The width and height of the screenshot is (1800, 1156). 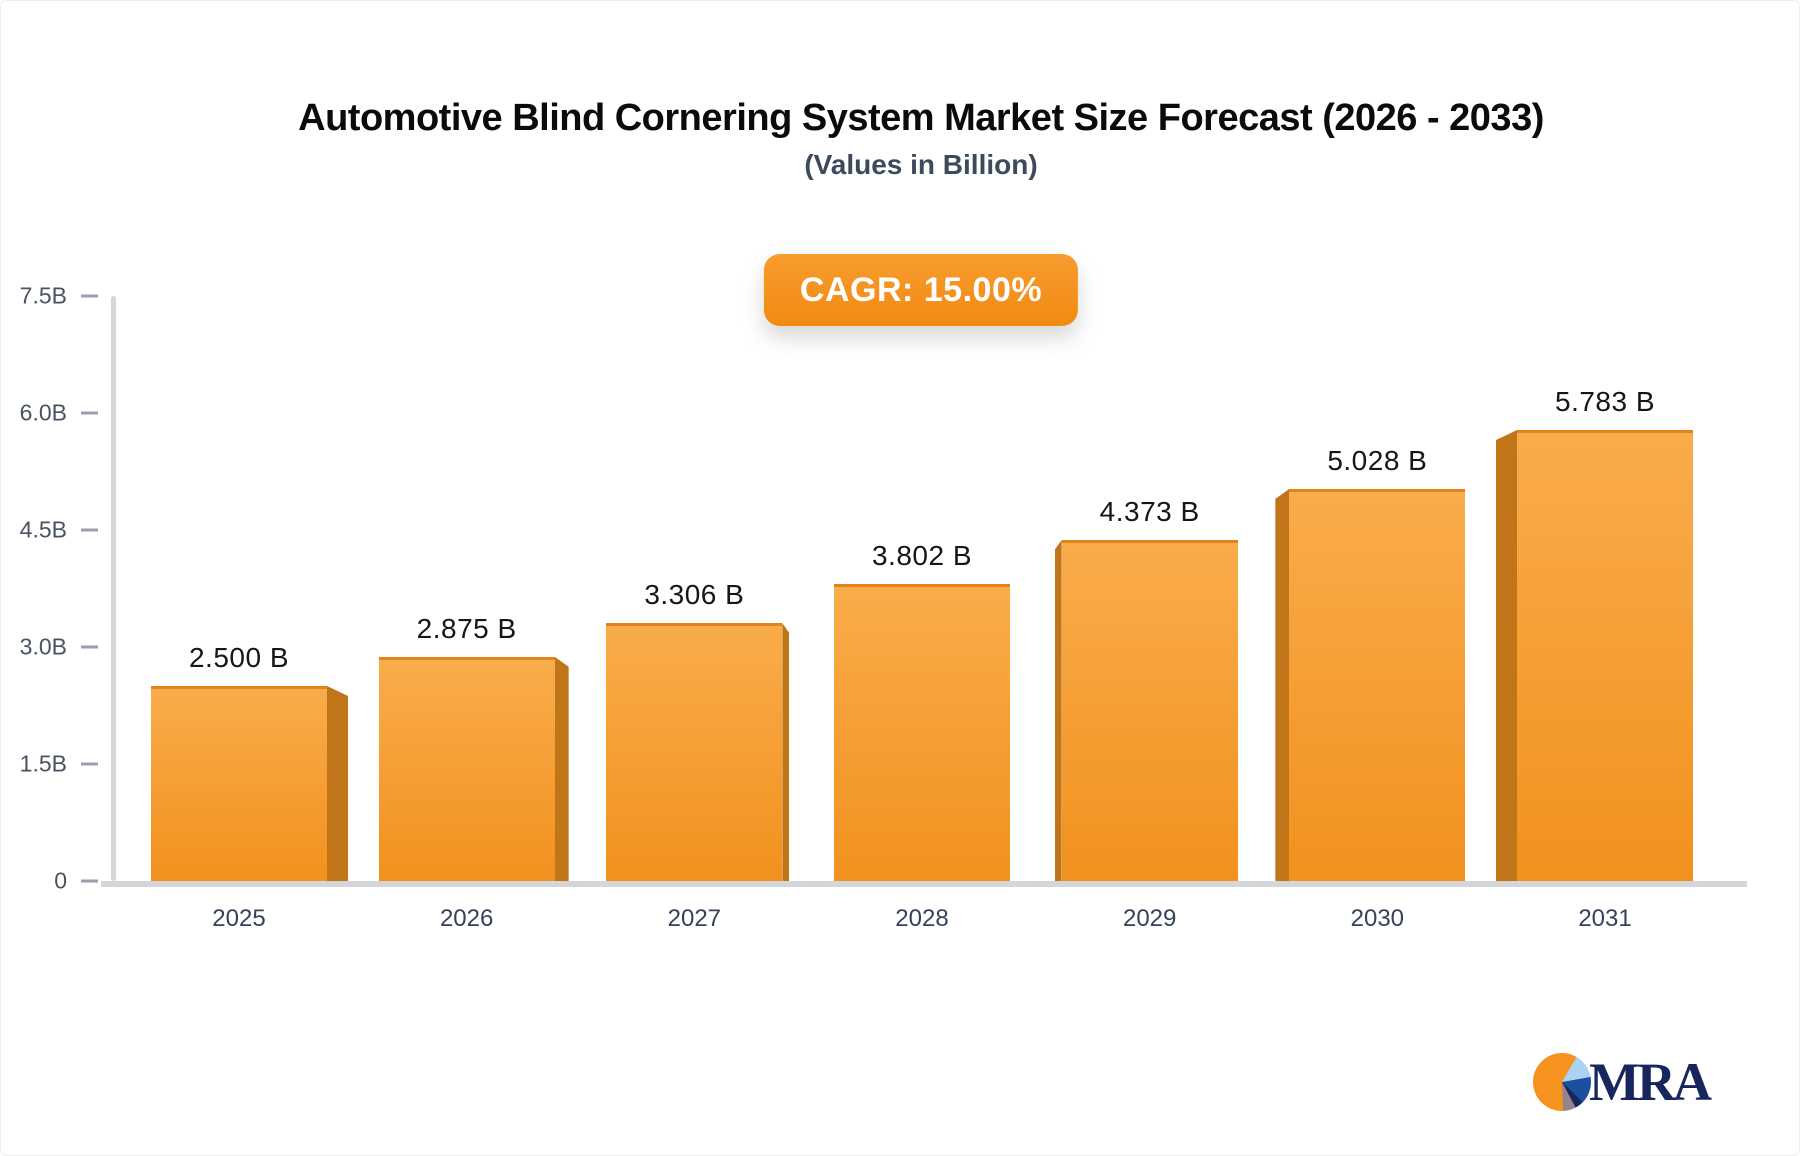 What do you see at coordinates (694, 595) in the screenshot?
I see `bar-value-label-2027: 3.306 B` at bounding box center [694, 595].